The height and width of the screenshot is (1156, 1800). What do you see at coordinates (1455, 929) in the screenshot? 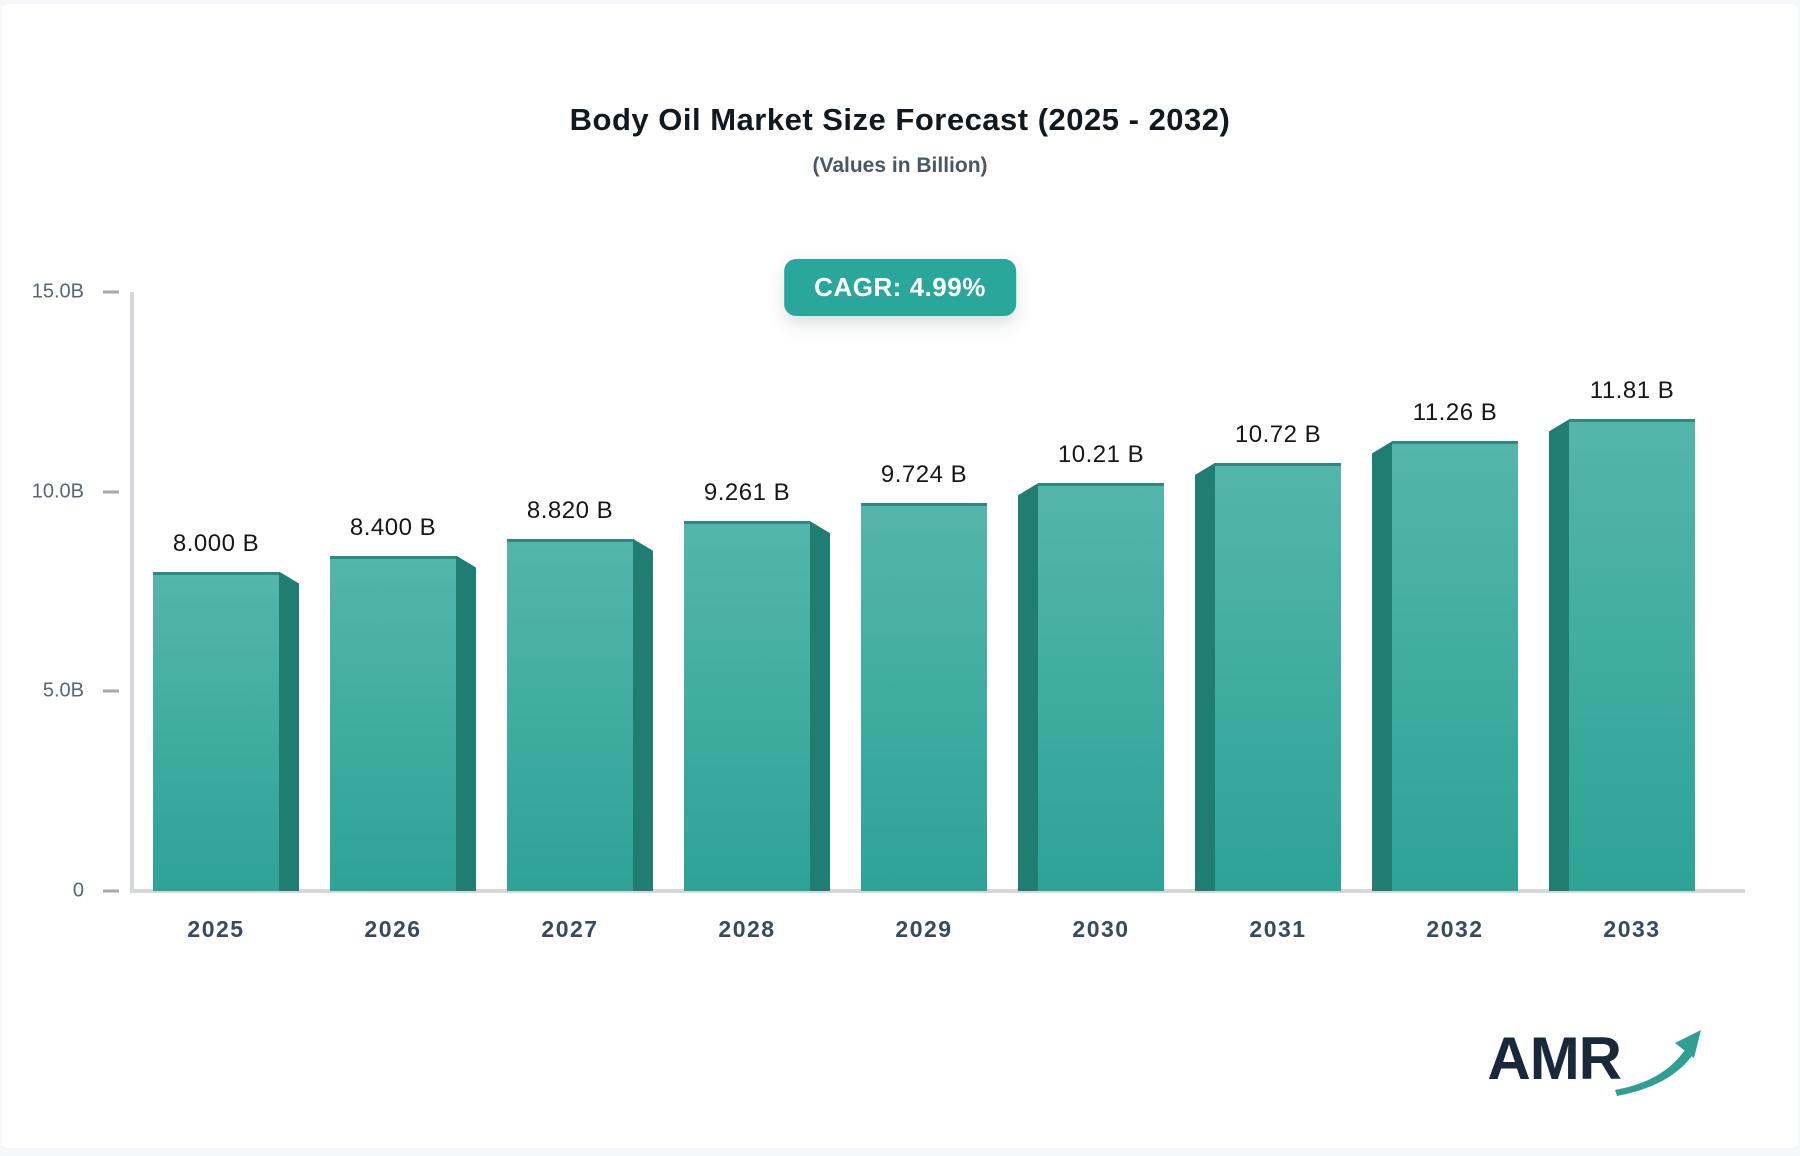
I see `x-axis-label-2032: 2032` at bounding box center [1455, 929].